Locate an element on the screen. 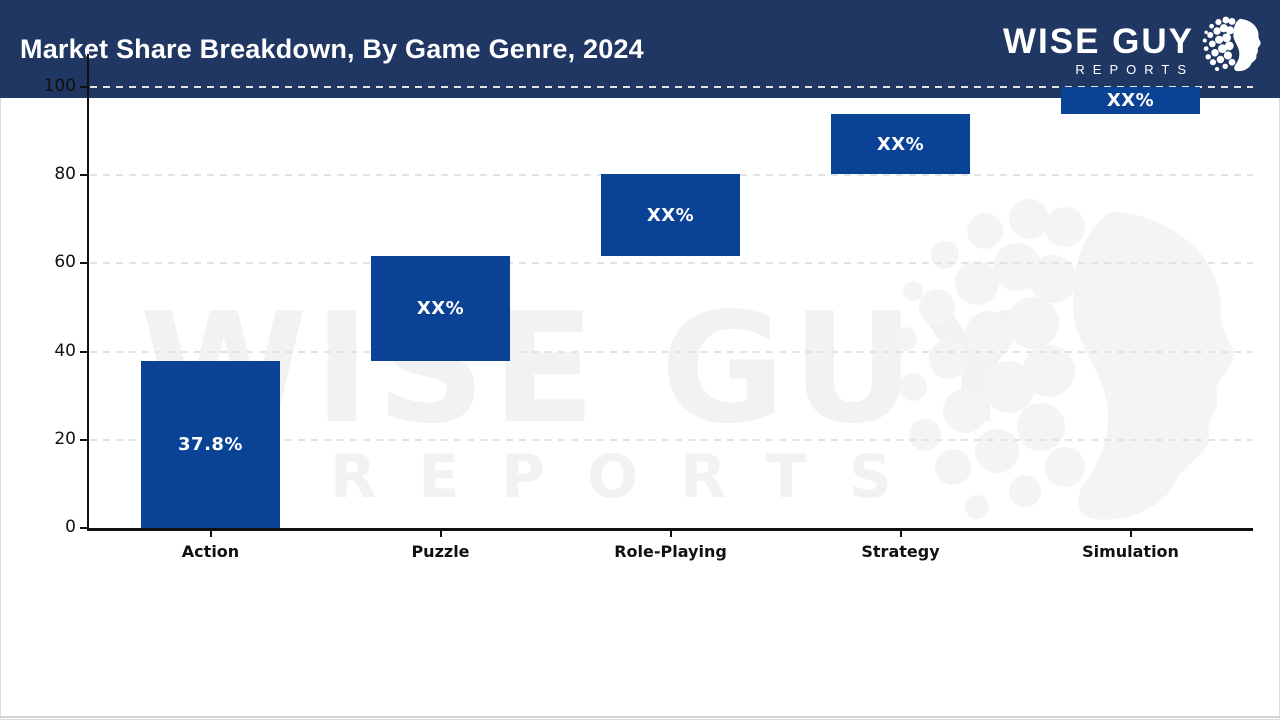 This screenshot has height=720, width=1280. category-label: Simulation is located at coordinates (1130, 551).